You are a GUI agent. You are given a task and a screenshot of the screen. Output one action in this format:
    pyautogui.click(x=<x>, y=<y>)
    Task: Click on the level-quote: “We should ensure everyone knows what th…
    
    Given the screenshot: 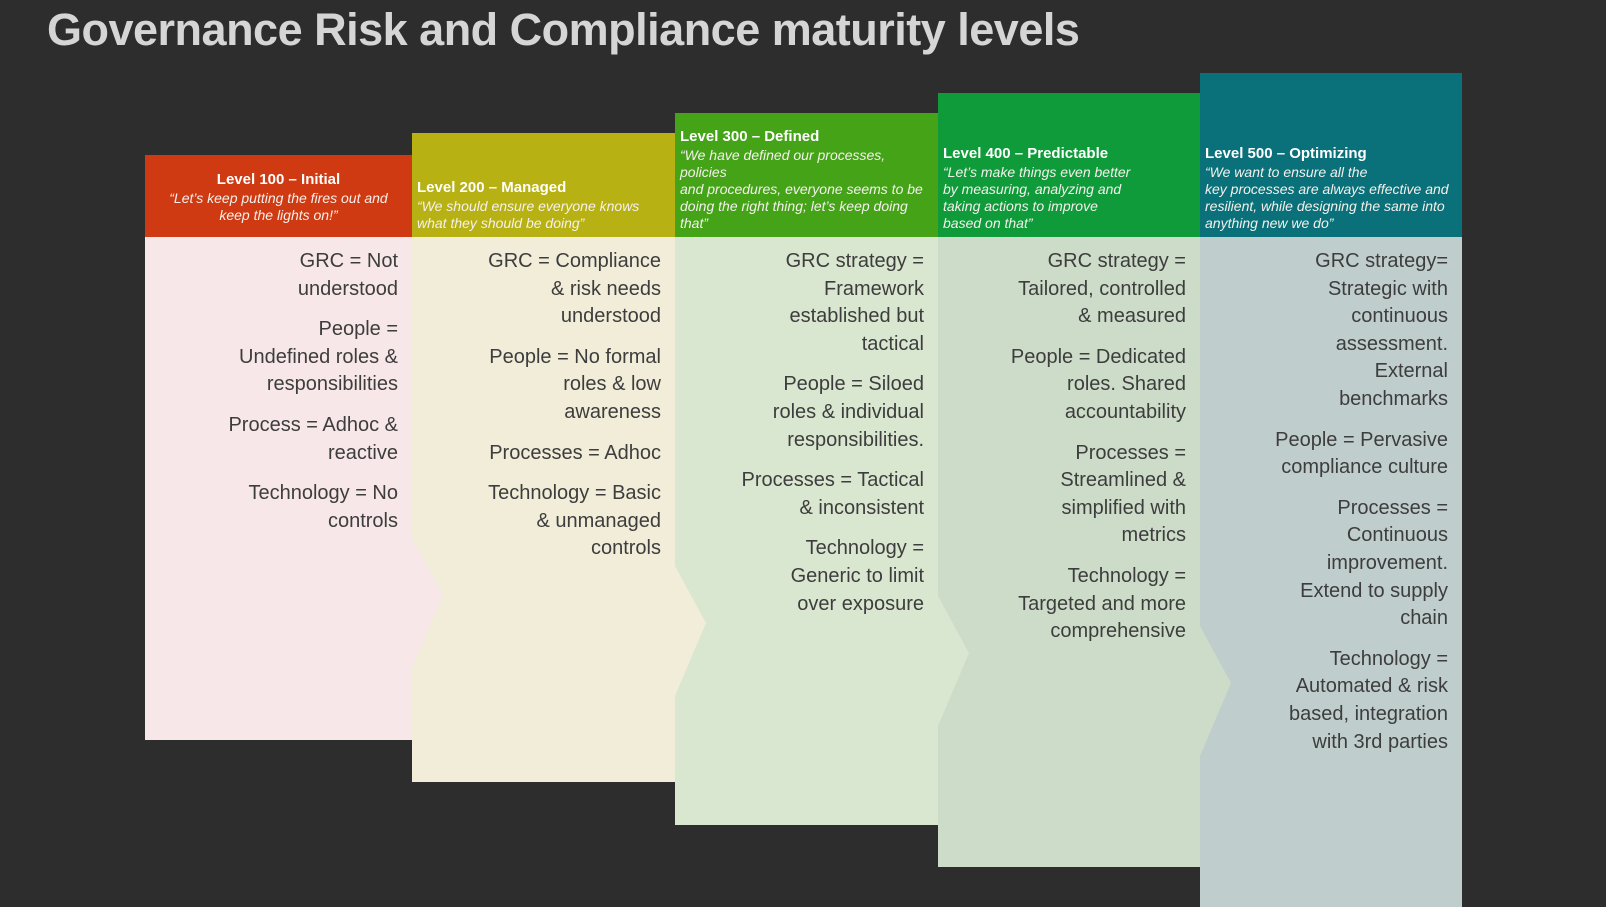 What is the action you would take?
    pyautogui.click(x=528, y=214)
    